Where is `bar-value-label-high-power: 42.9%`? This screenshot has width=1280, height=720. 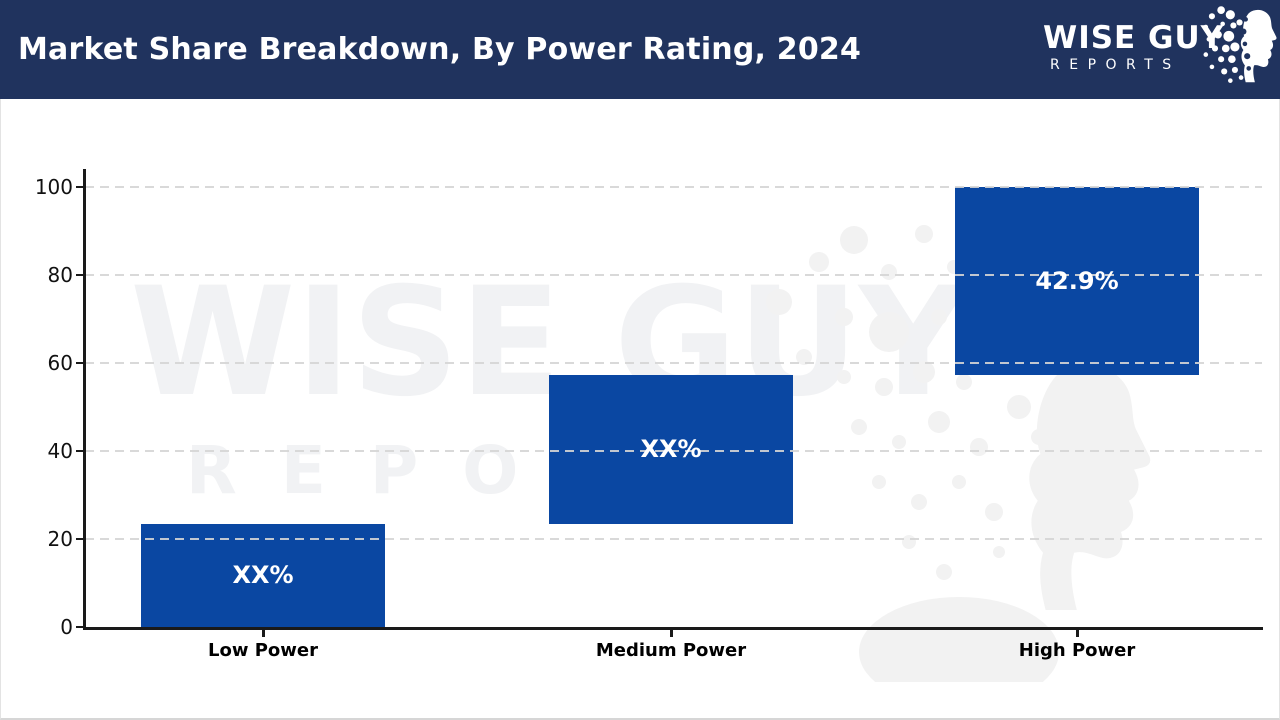
bar-value-label-high-power: 42.9% is located at coordinates (1077, 280).